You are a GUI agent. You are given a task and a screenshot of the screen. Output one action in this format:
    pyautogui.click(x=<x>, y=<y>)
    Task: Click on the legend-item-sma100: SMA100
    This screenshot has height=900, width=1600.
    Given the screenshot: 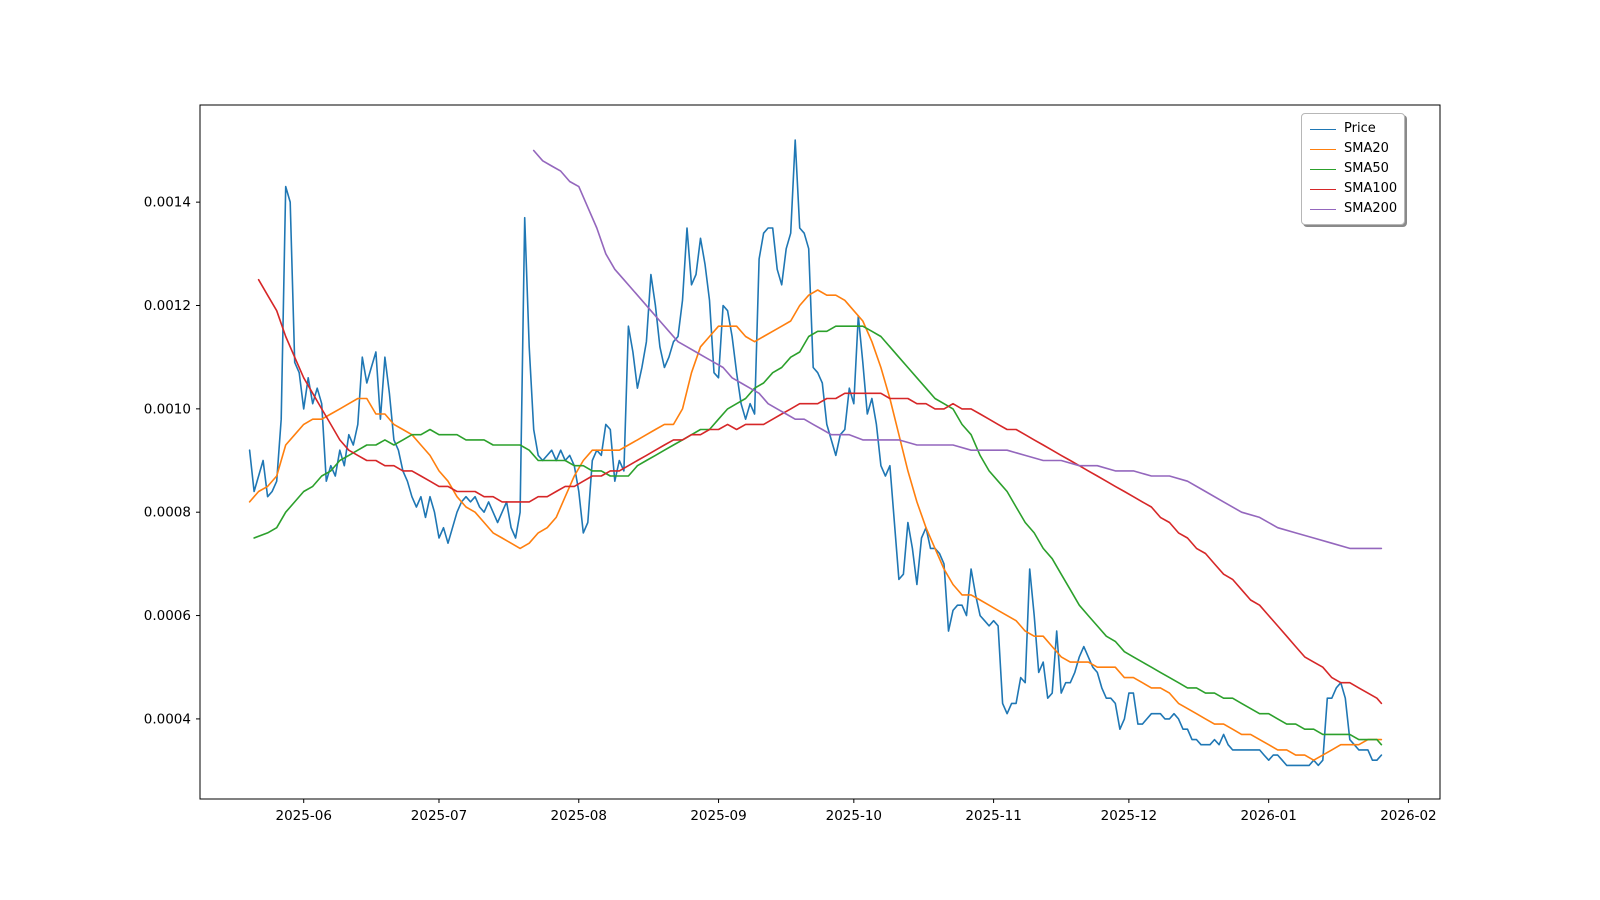 What is the action you would take?
    pyautogui.click(x=1354, y=189)
    